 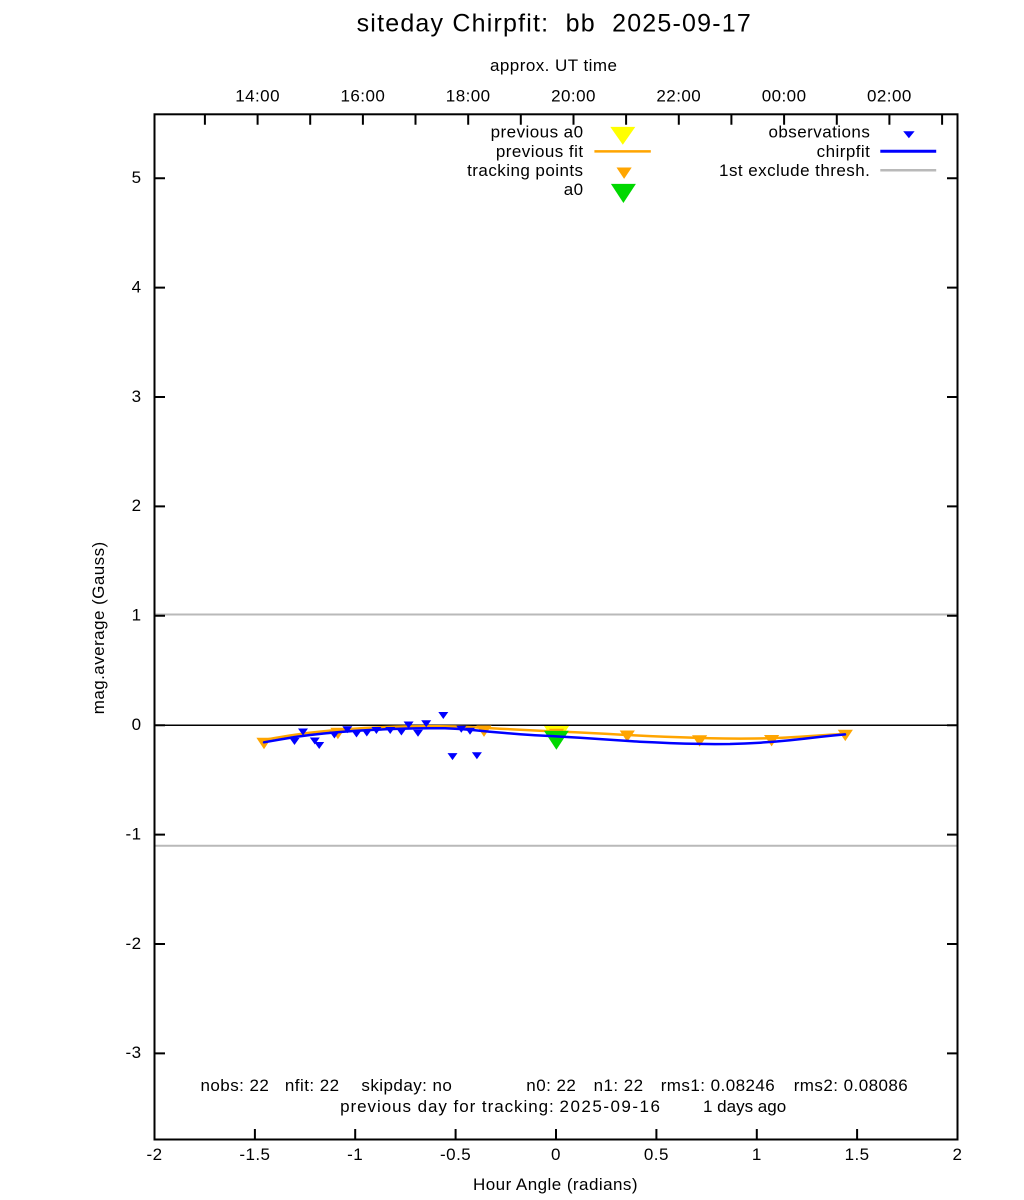 What do you see at coordinates (656, 1154) in the screenshot?
I see `svg-text: 0.5` at bounding box center [656, 1154].